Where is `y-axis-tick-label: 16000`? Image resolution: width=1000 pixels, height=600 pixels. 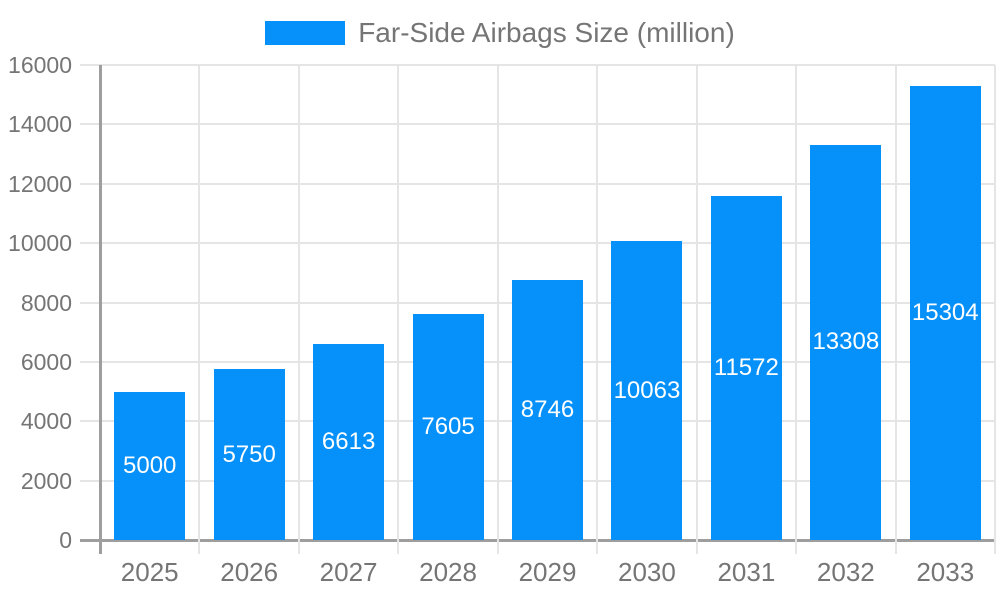 y-axis-tick-label: 16000 is located at coordinates (40, 65).